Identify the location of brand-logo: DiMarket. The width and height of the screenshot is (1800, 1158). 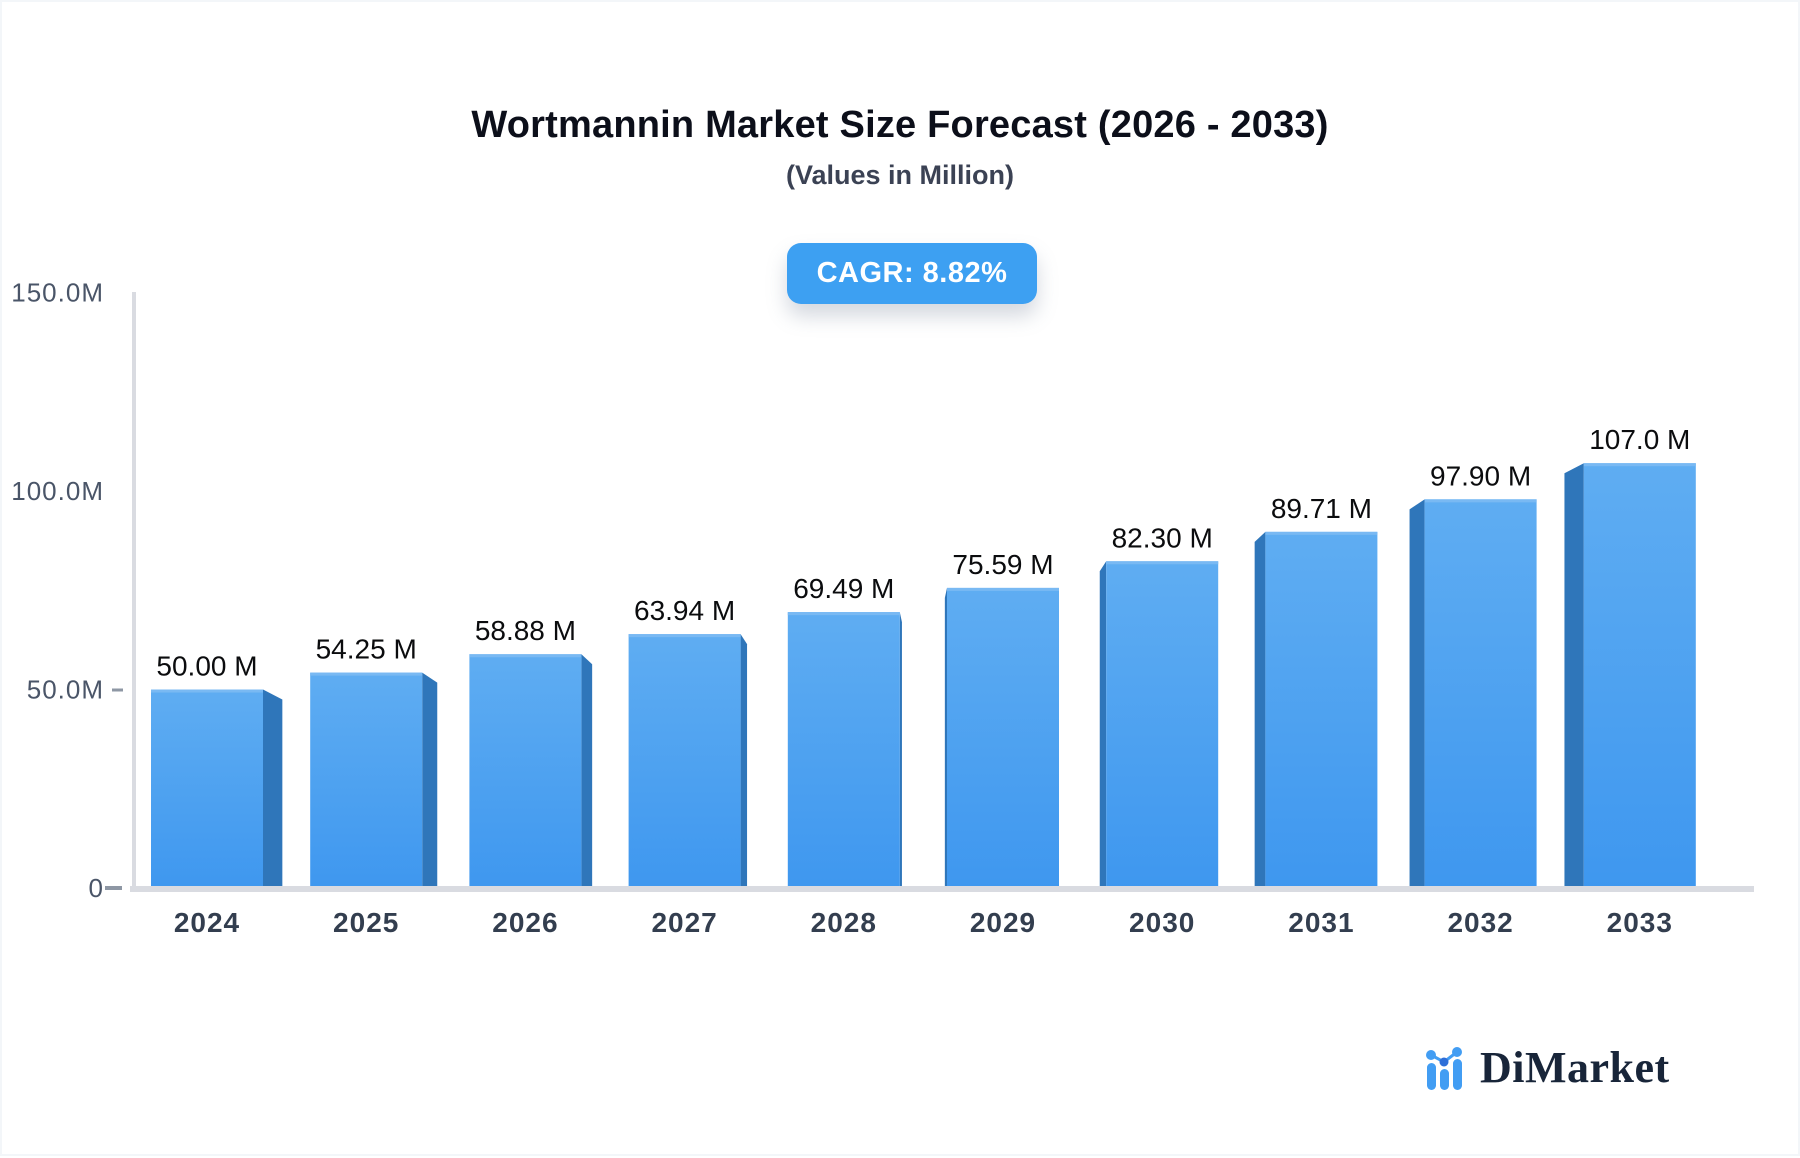
(1547, 1067).